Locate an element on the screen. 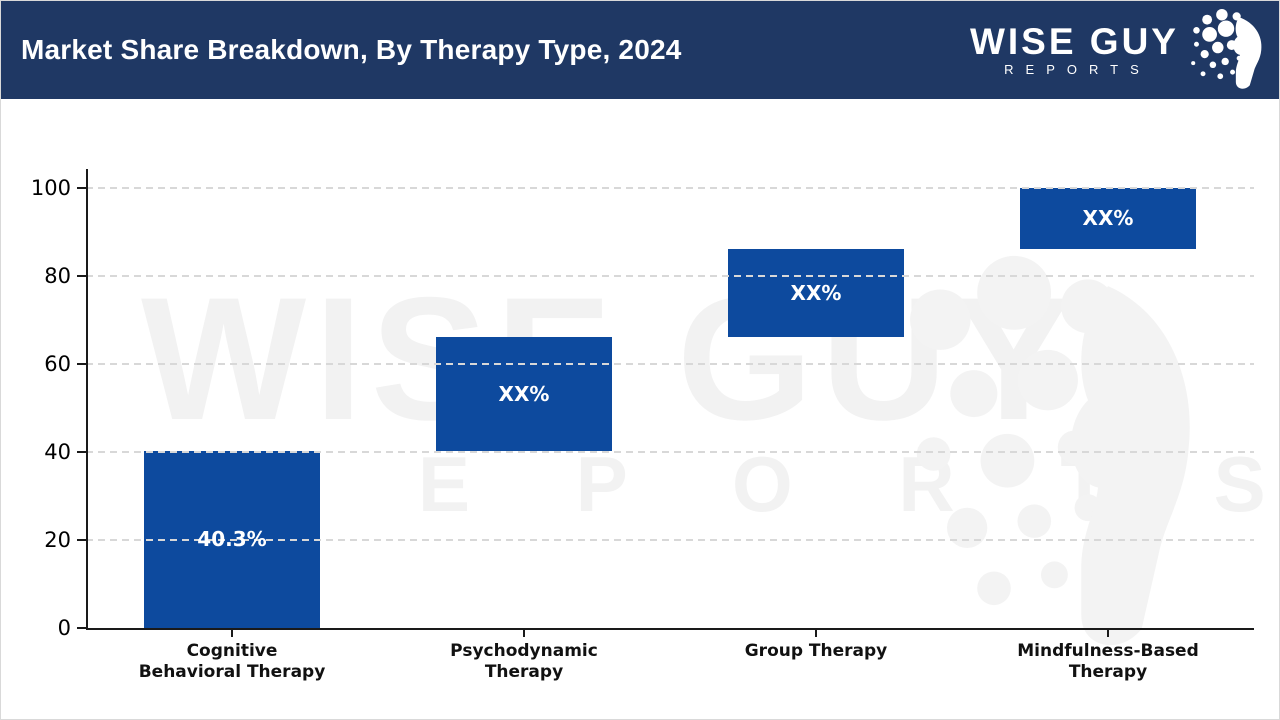  x-tick-label-line: Mindfulness-Based is located at coordinates (1108, 651).